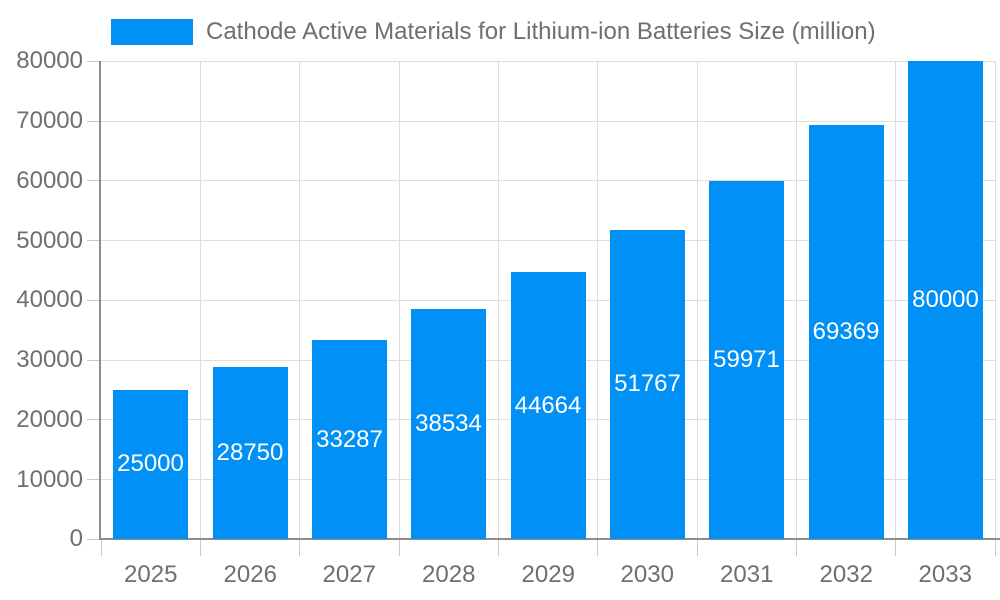 This screenshot has width=1000, height=600. What do you see at coordinates (76, 538) in the screenshot?
I see `y-axis-label: 0` at bounding box center [76, 538].